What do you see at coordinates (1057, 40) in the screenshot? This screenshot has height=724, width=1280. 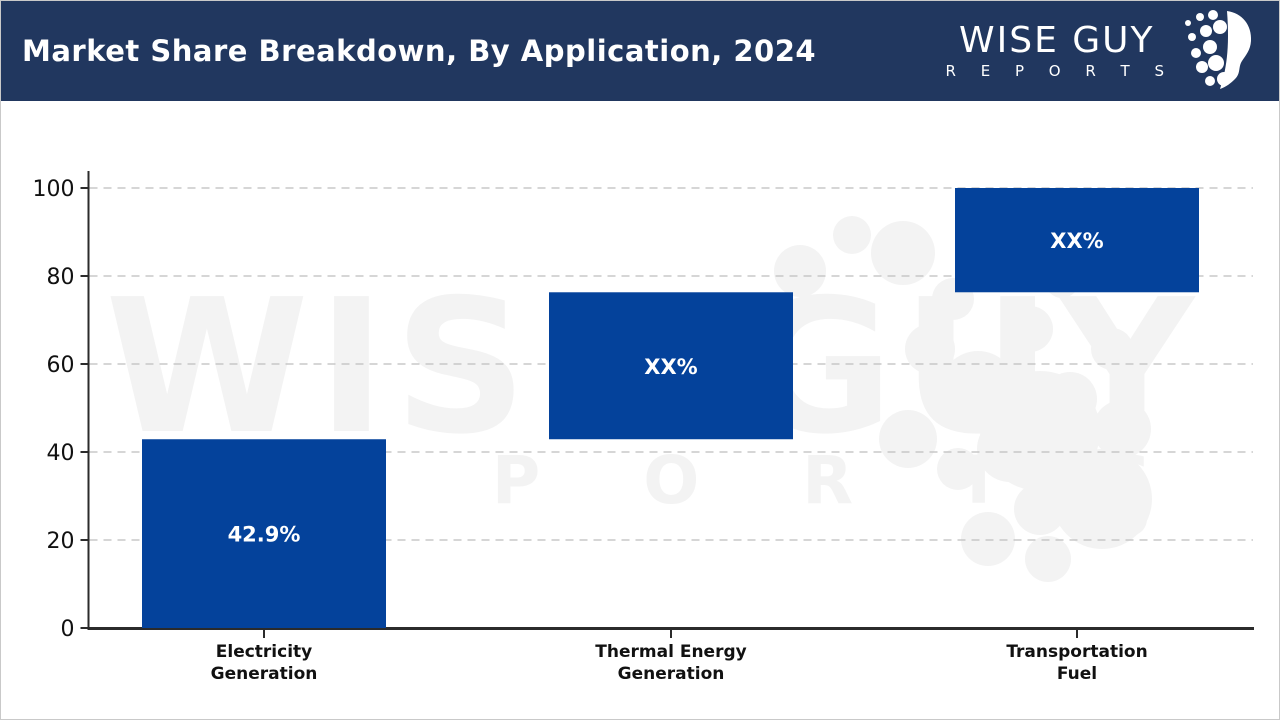 I see `logo-wordmark: WISE GUY` at bounding box center [1057, 40].